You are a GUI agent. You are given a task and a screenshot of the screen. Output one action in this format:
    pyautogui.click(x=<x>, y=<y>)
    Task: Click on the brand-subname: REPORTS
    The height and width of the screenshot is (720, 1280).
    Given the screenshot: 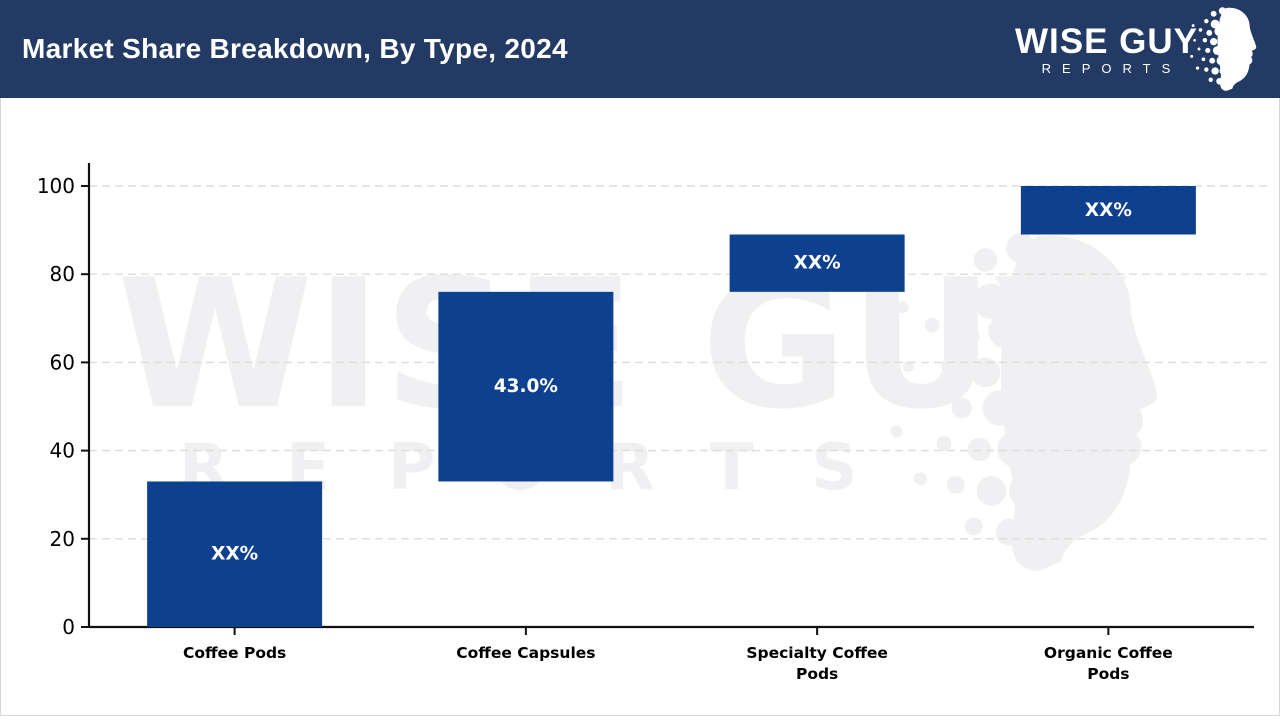 What is the action you would take?
    pyautogui.click(x=1111, y=68)
    